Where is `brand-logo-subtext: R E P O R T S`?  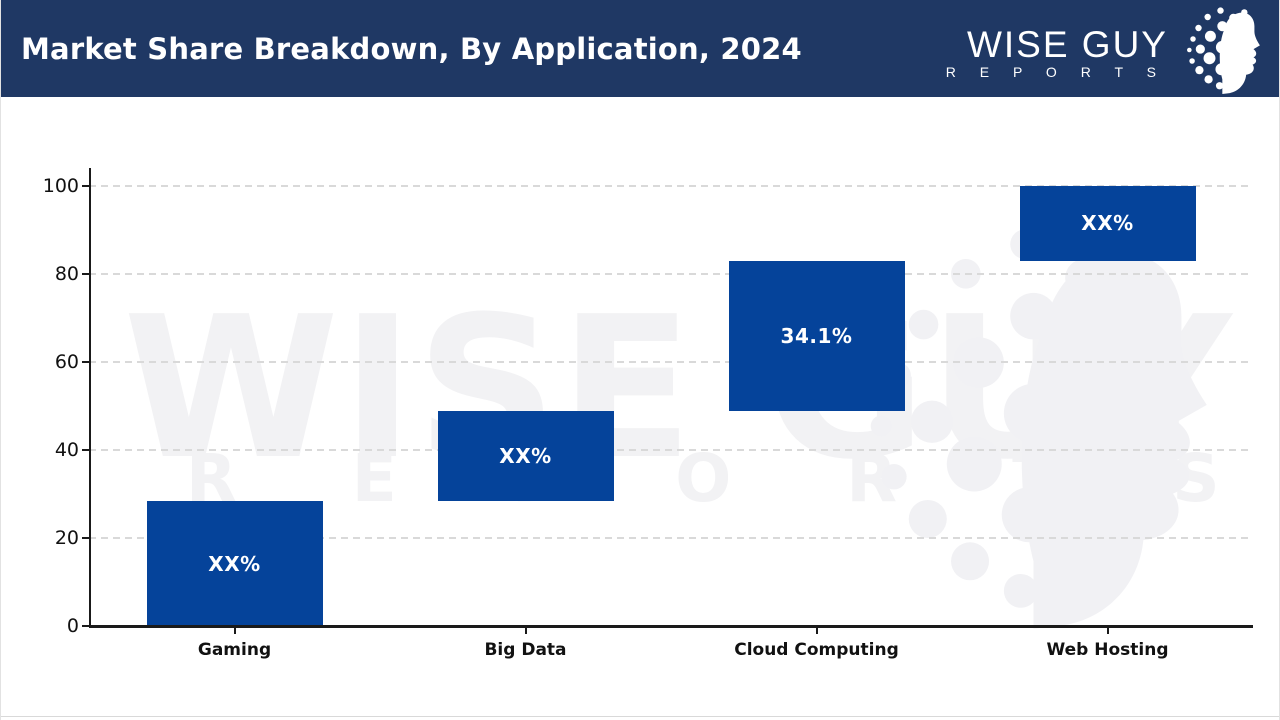 brand-logo-subtext: R E P O R T S is located at coordinates (1055, 72).